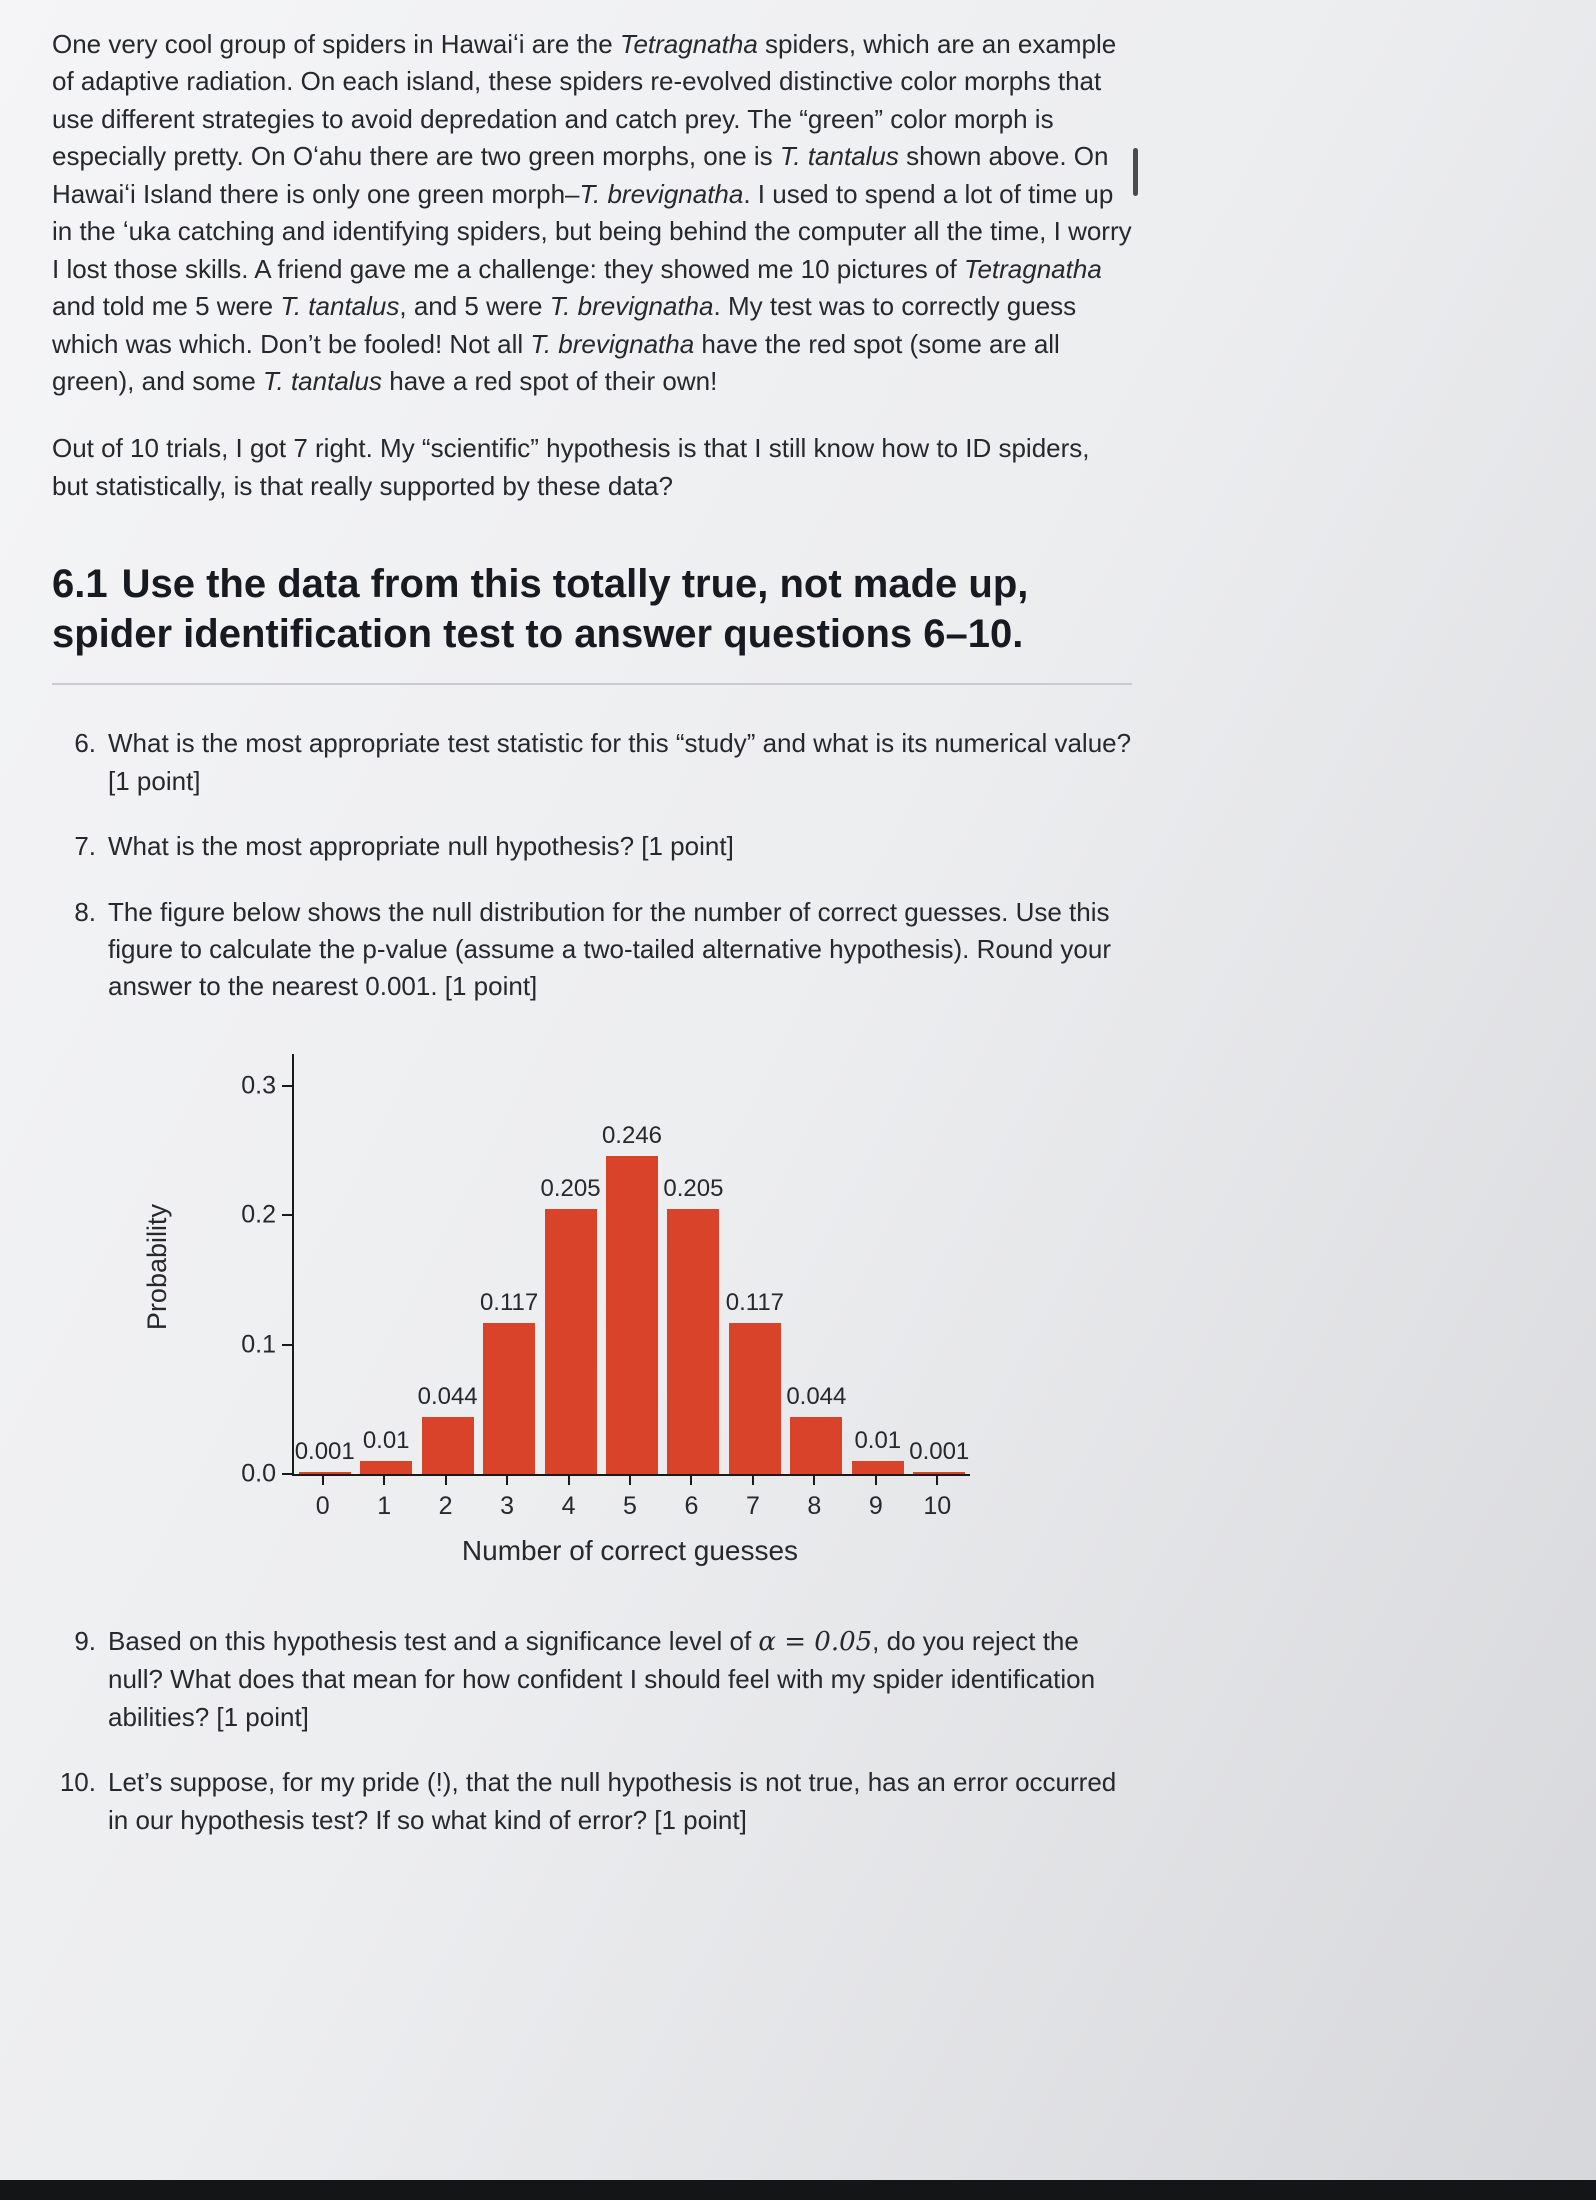 The image size is (1596, 2200). I want to click on x-tick-label: 2, so click(445, 1505).